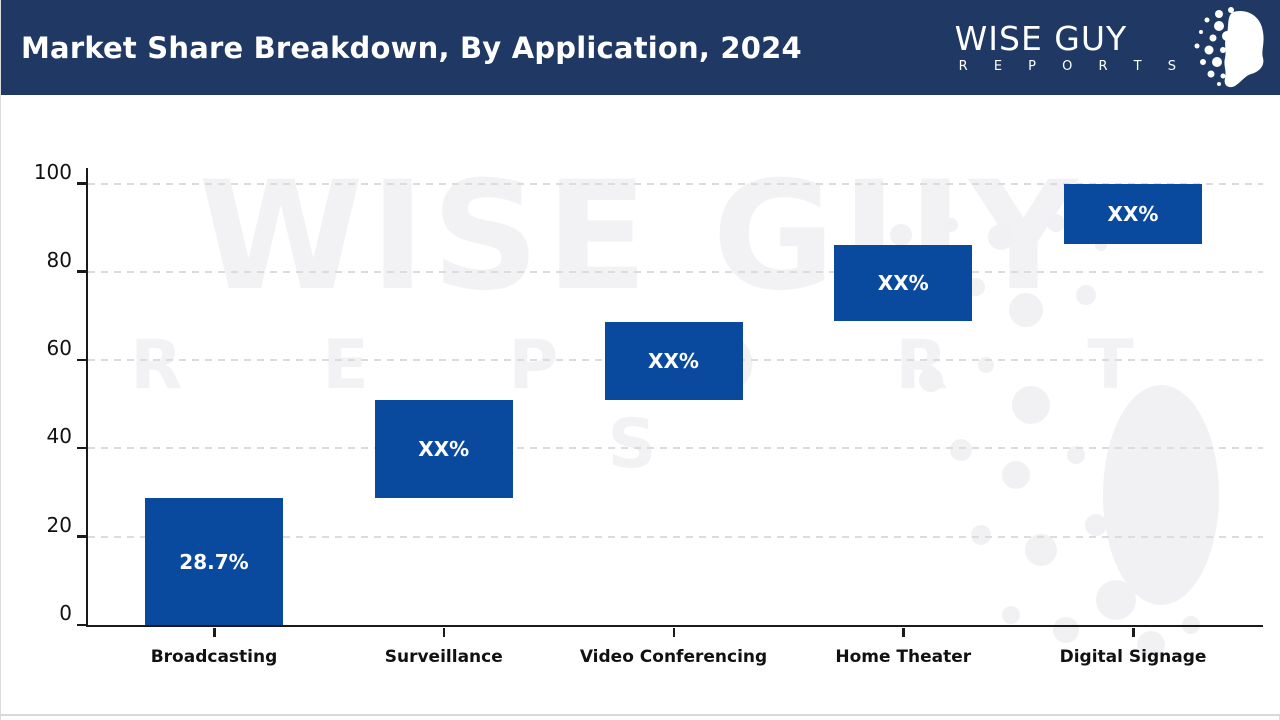  What do you see at coordinates (65, 613) in the screenshot?
I see `y-tick-label-0: 0` at bounding box center [65, 613].